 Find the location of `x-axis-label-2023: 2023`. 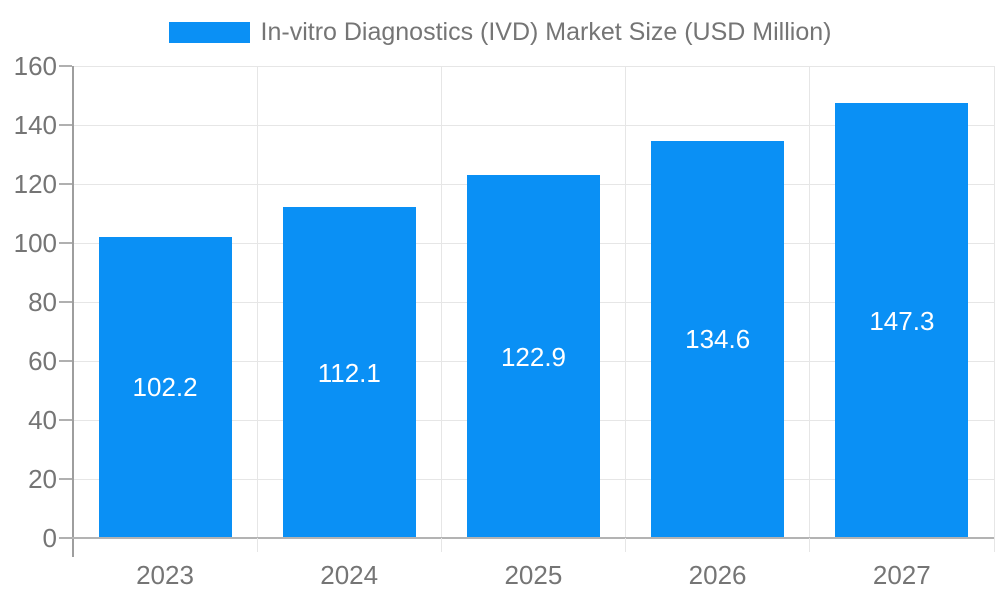

x-axis-label-2023: 2023 is located at coordinates (165, 575).